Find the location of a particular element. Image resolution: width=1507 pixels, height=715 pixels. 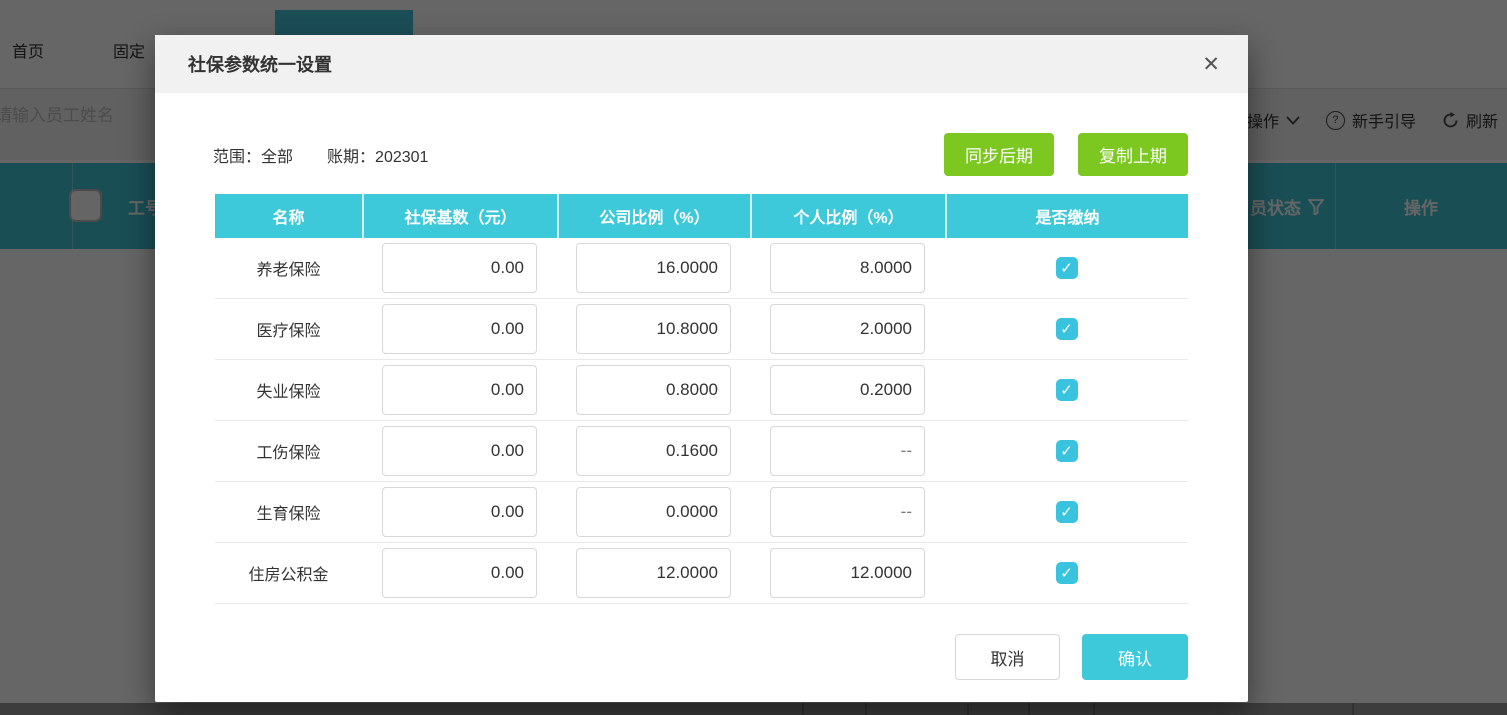

insurance-name: 医疗保险 is located at coordinates (288, 331).